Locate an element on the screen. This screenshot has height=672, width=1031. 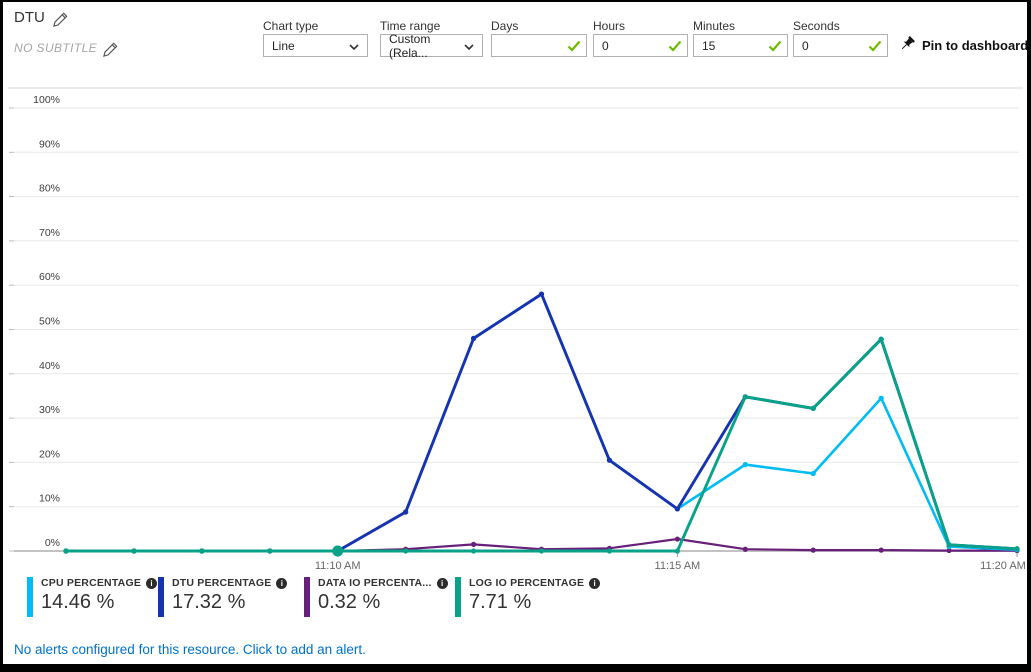
days-field-wrap is located at coordinates (539, 45).